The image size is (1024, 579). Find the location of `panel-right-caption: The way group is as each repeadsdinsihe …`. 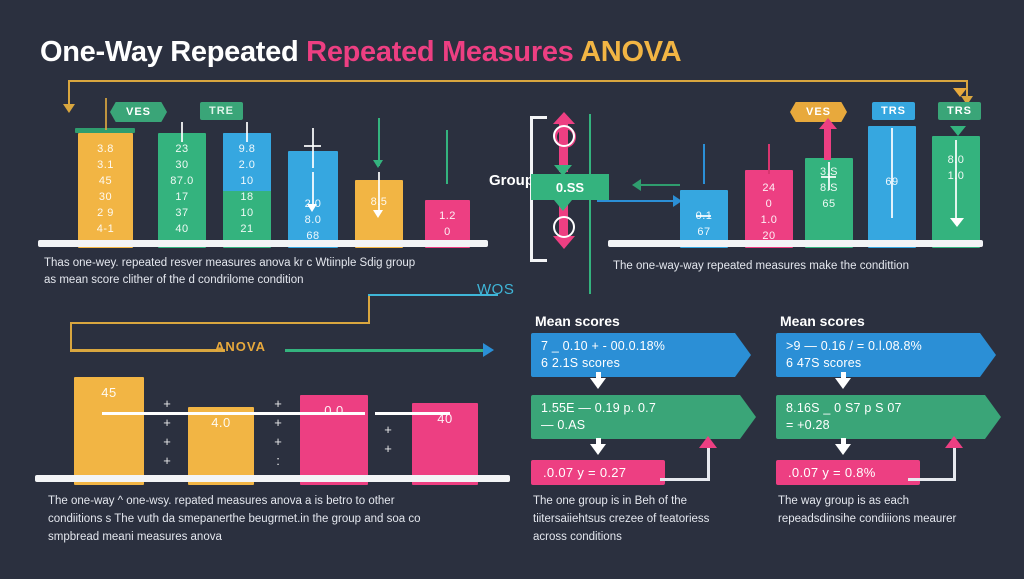

panel-right-caption: The way group is as each repeadsdinsihe … is located at coordinates (867, 510).